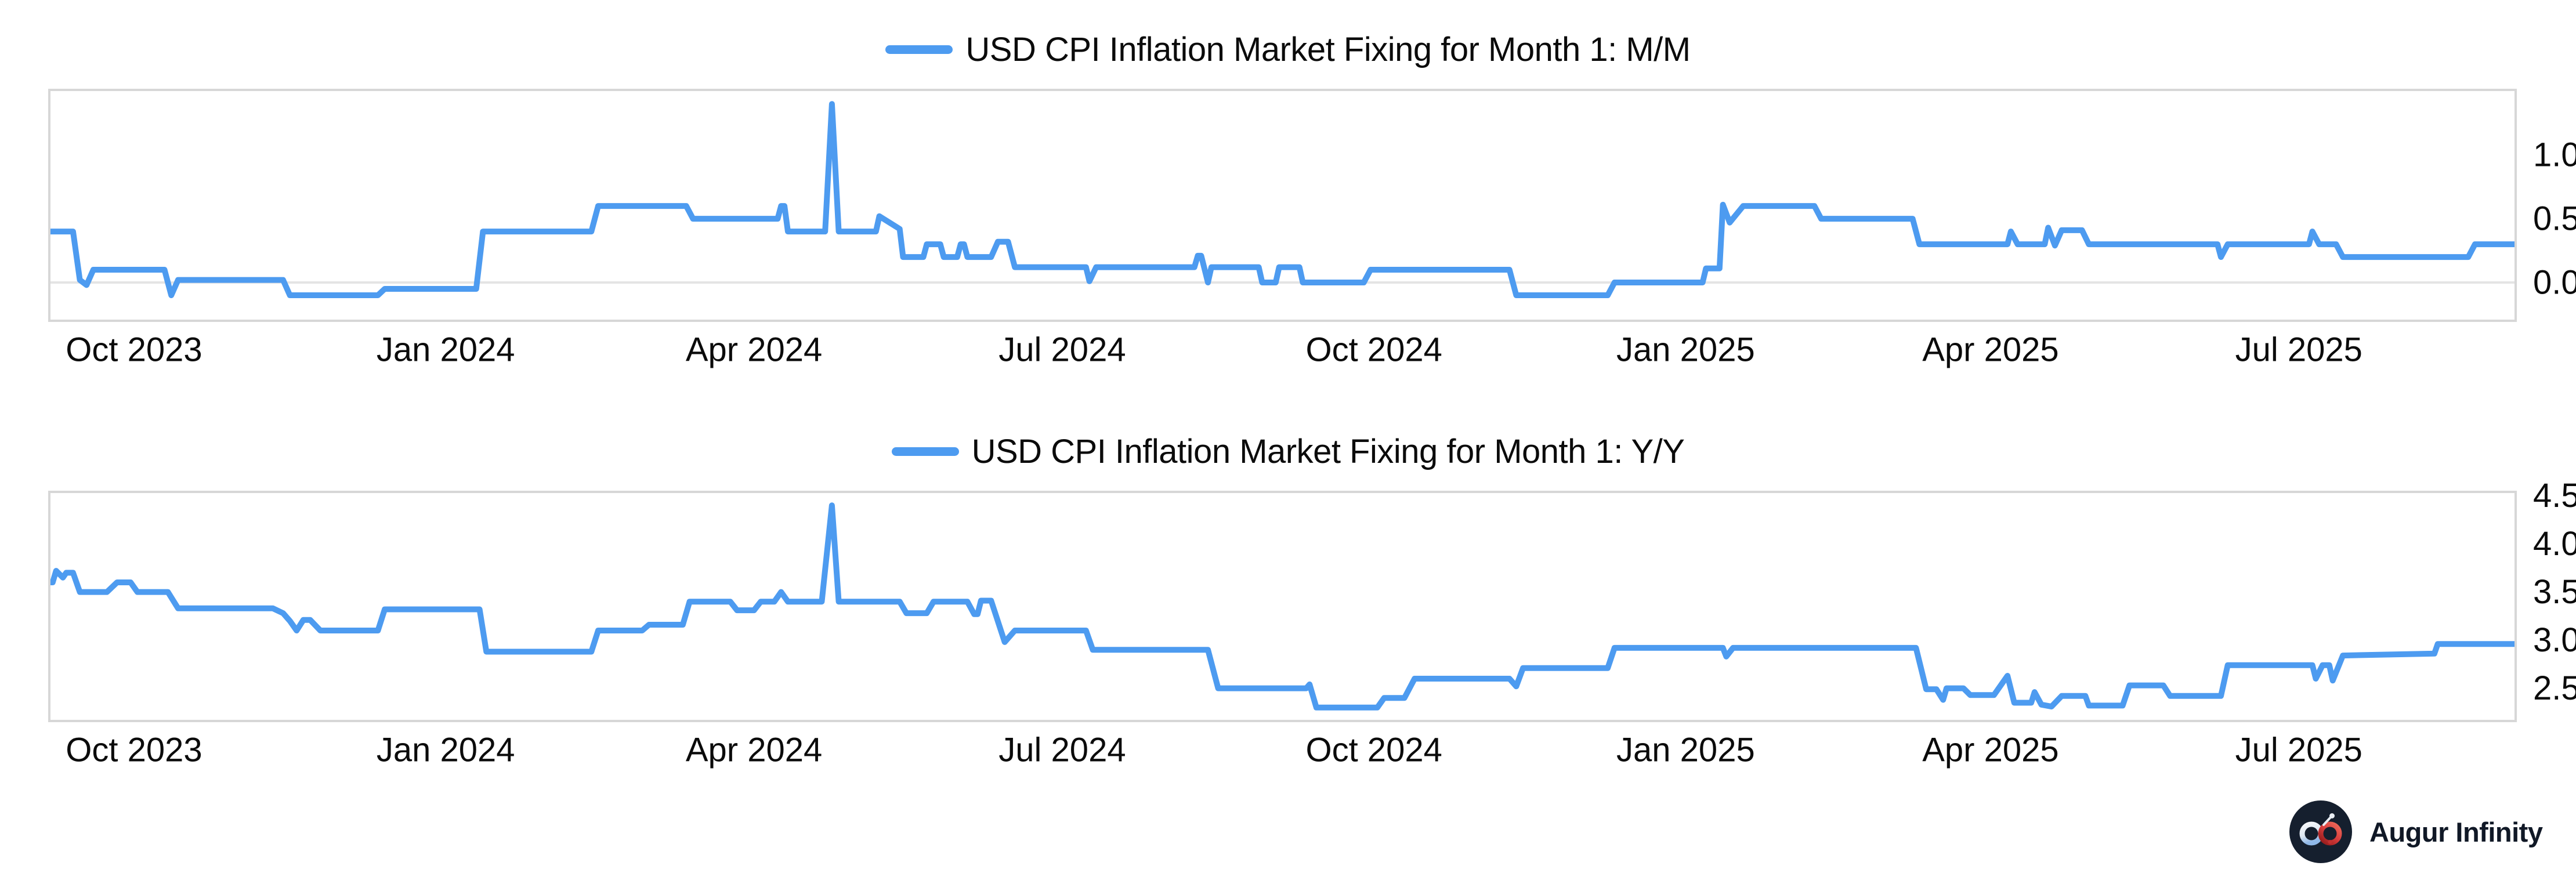 The image size is (2576, 884). I want to click on yy-y-tick-label: 3.0, so click(2554, 640).